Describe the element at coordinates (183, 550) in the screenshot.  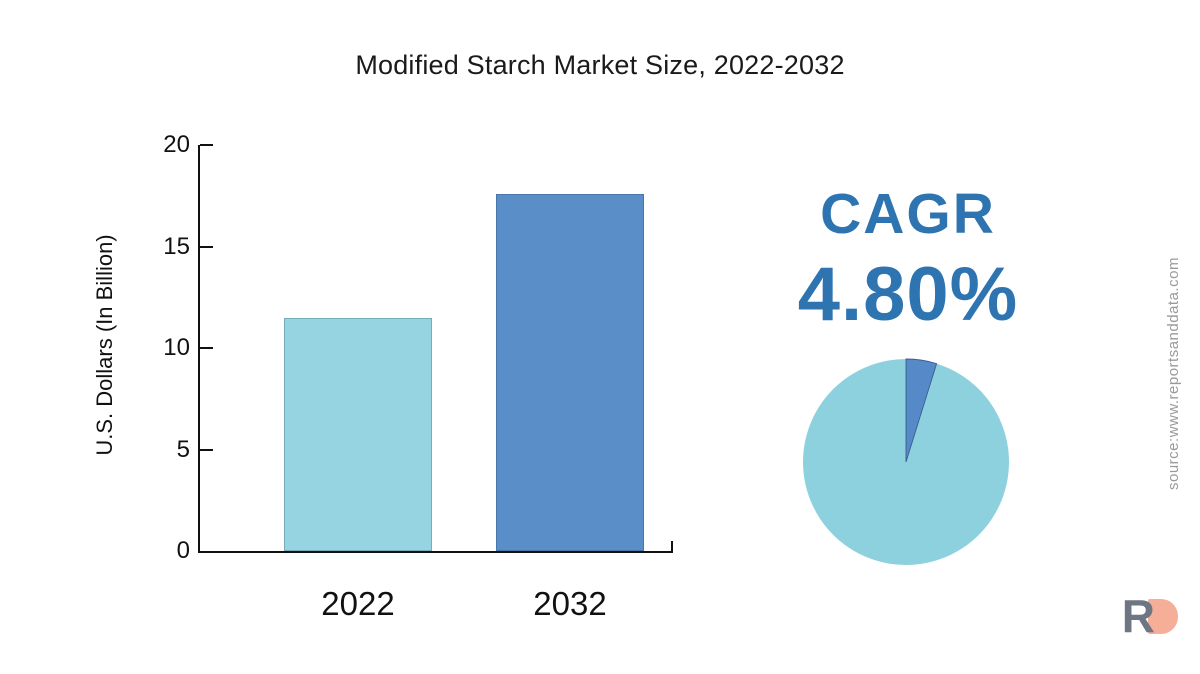
I see `y-tick-label-0: 0` at that location.